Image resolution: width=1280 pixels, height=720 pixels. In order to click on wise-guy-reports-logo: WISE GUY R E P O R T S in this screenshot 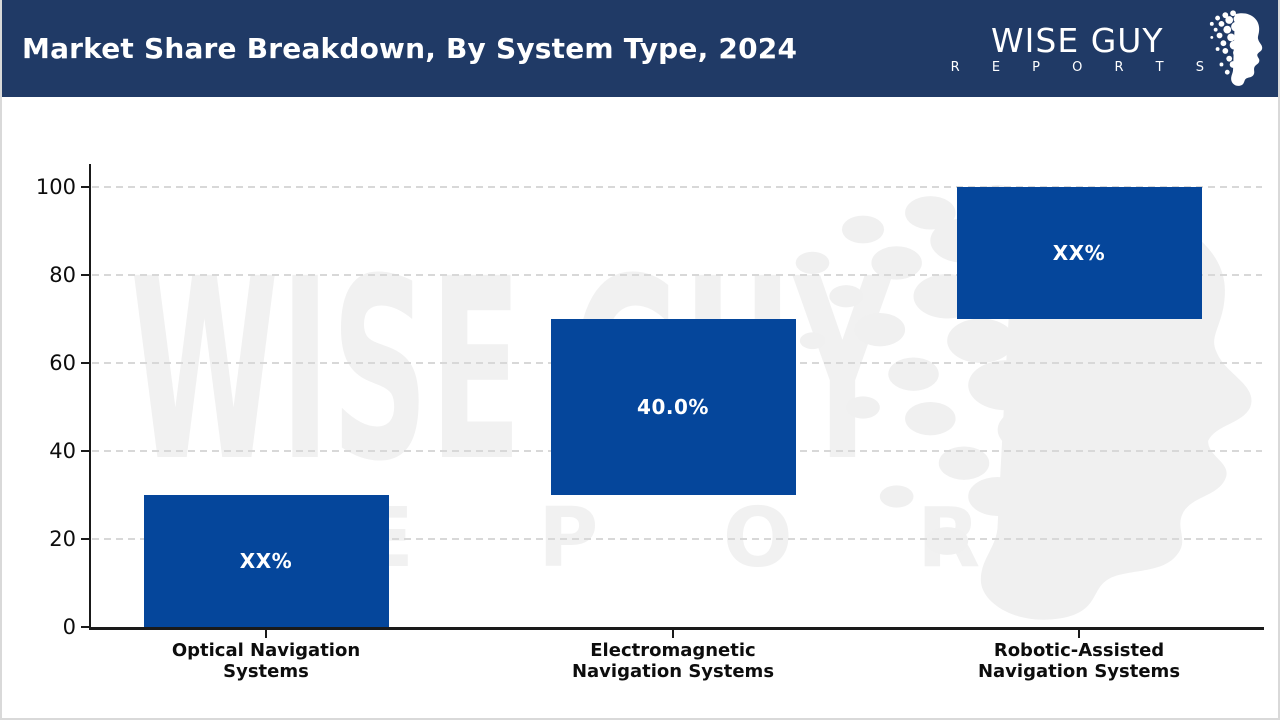, I will do `click(1107, 48)`.